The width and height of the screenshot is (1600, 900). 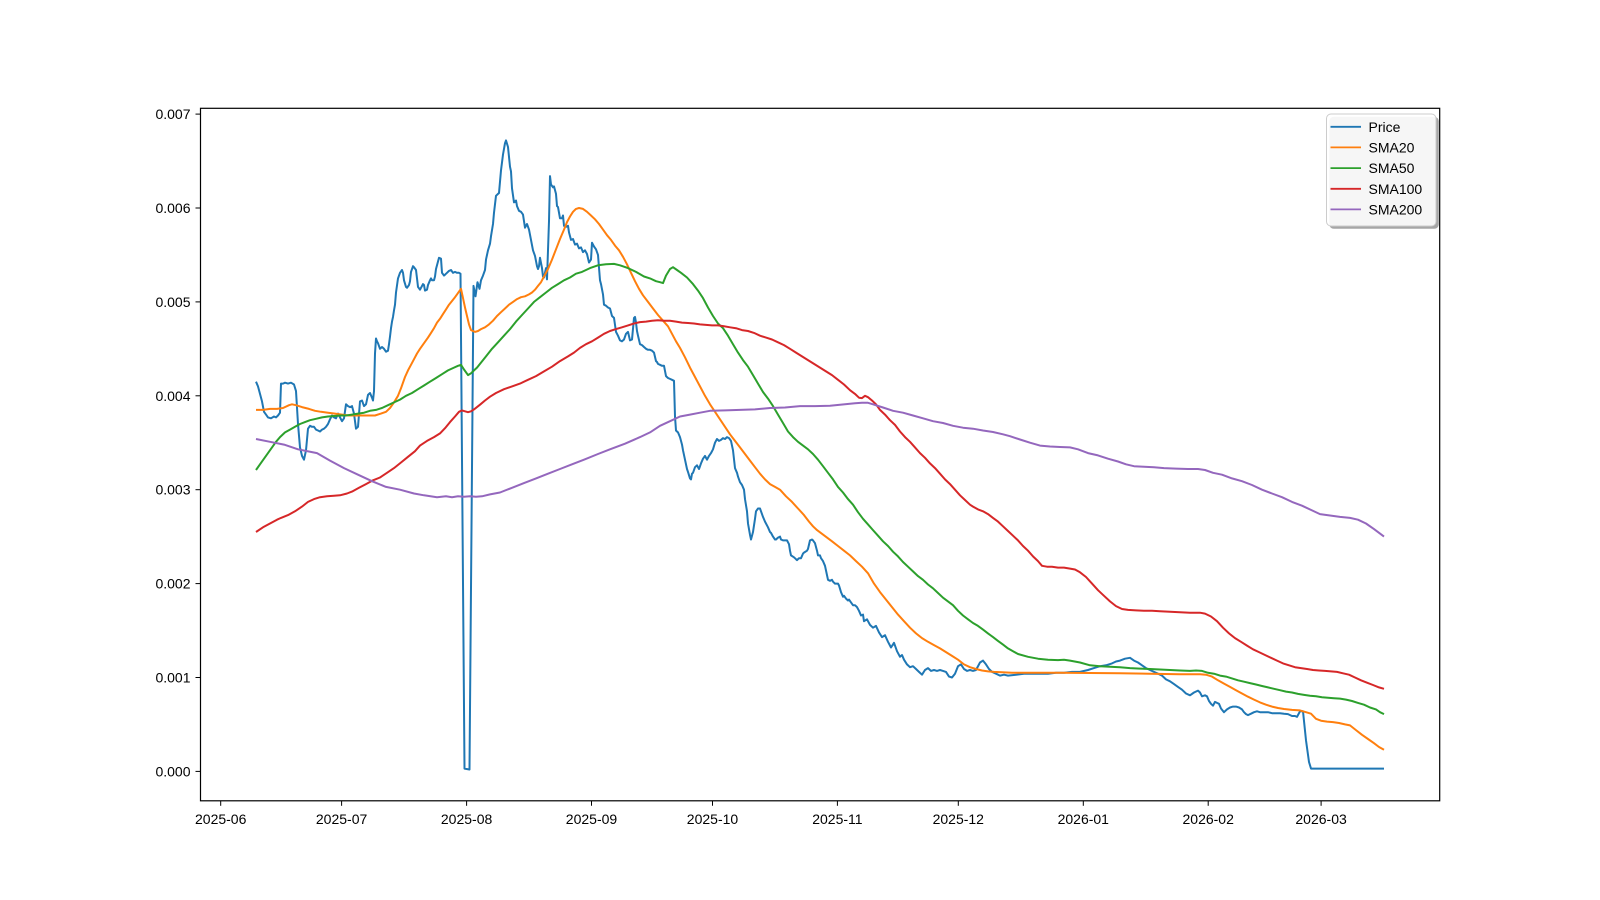 What do you see at coordinates (467, 819) in the screenshot?
I see `svg-text: 2025-08` at bounding box center [467, 819].